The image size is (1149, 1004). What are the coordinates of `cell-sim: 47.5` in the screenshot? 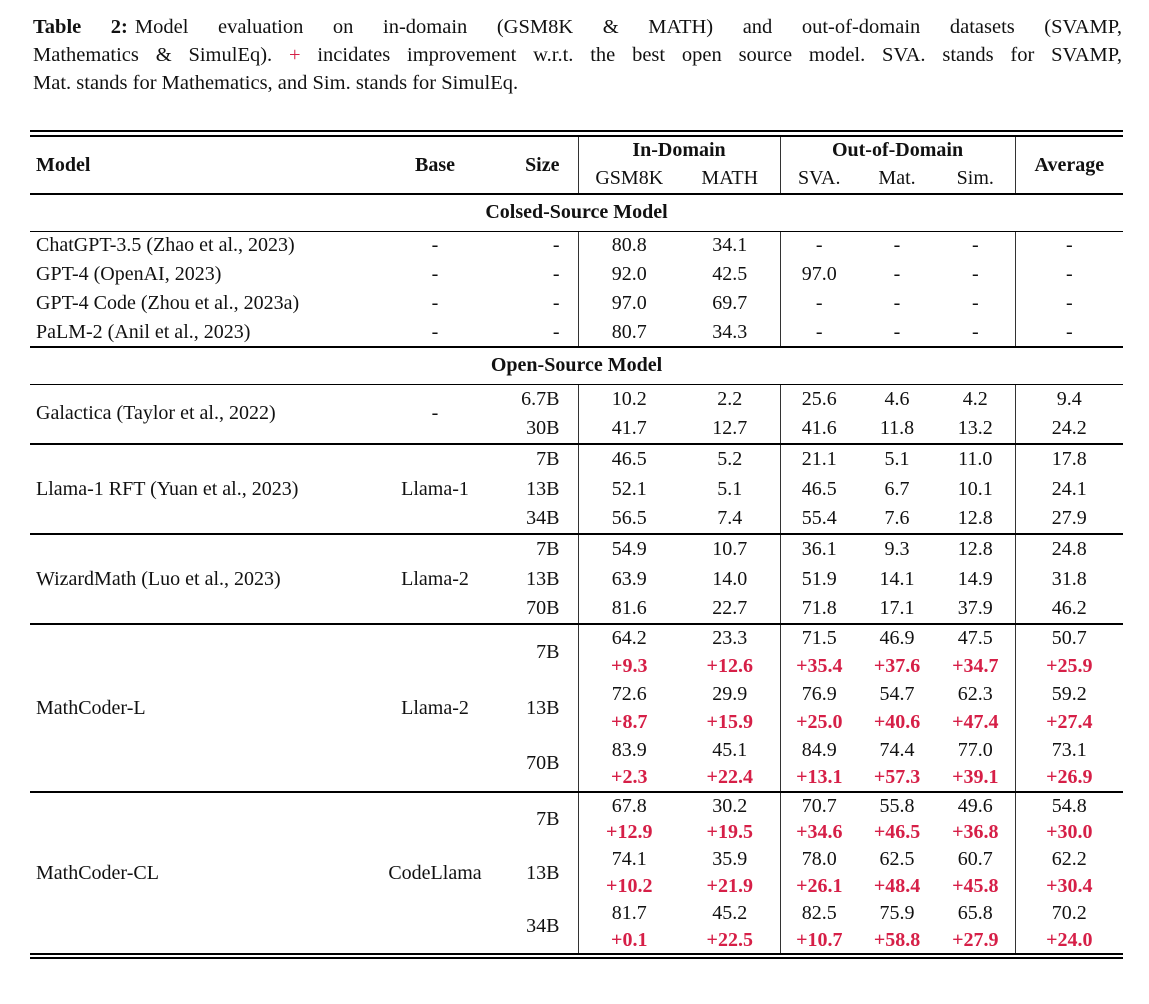 It's located at (976, 637).